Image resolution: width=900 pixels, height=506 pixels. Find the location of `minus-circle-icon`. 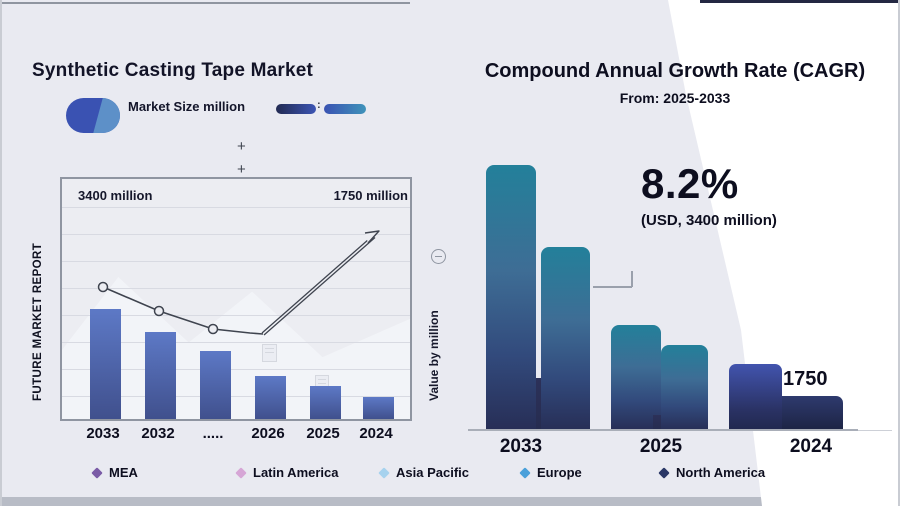

minus-circle-icon is located at coordinates (438, 256).